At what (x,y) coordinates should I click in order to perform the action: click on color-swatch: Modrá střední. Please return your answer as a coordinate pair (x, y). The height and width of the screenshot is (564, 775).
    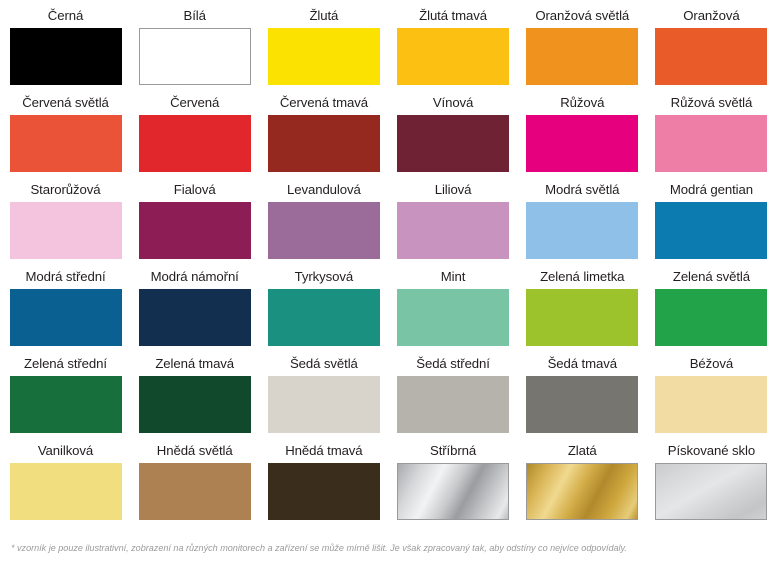
    Looking at the image, I should click on (65, 308).